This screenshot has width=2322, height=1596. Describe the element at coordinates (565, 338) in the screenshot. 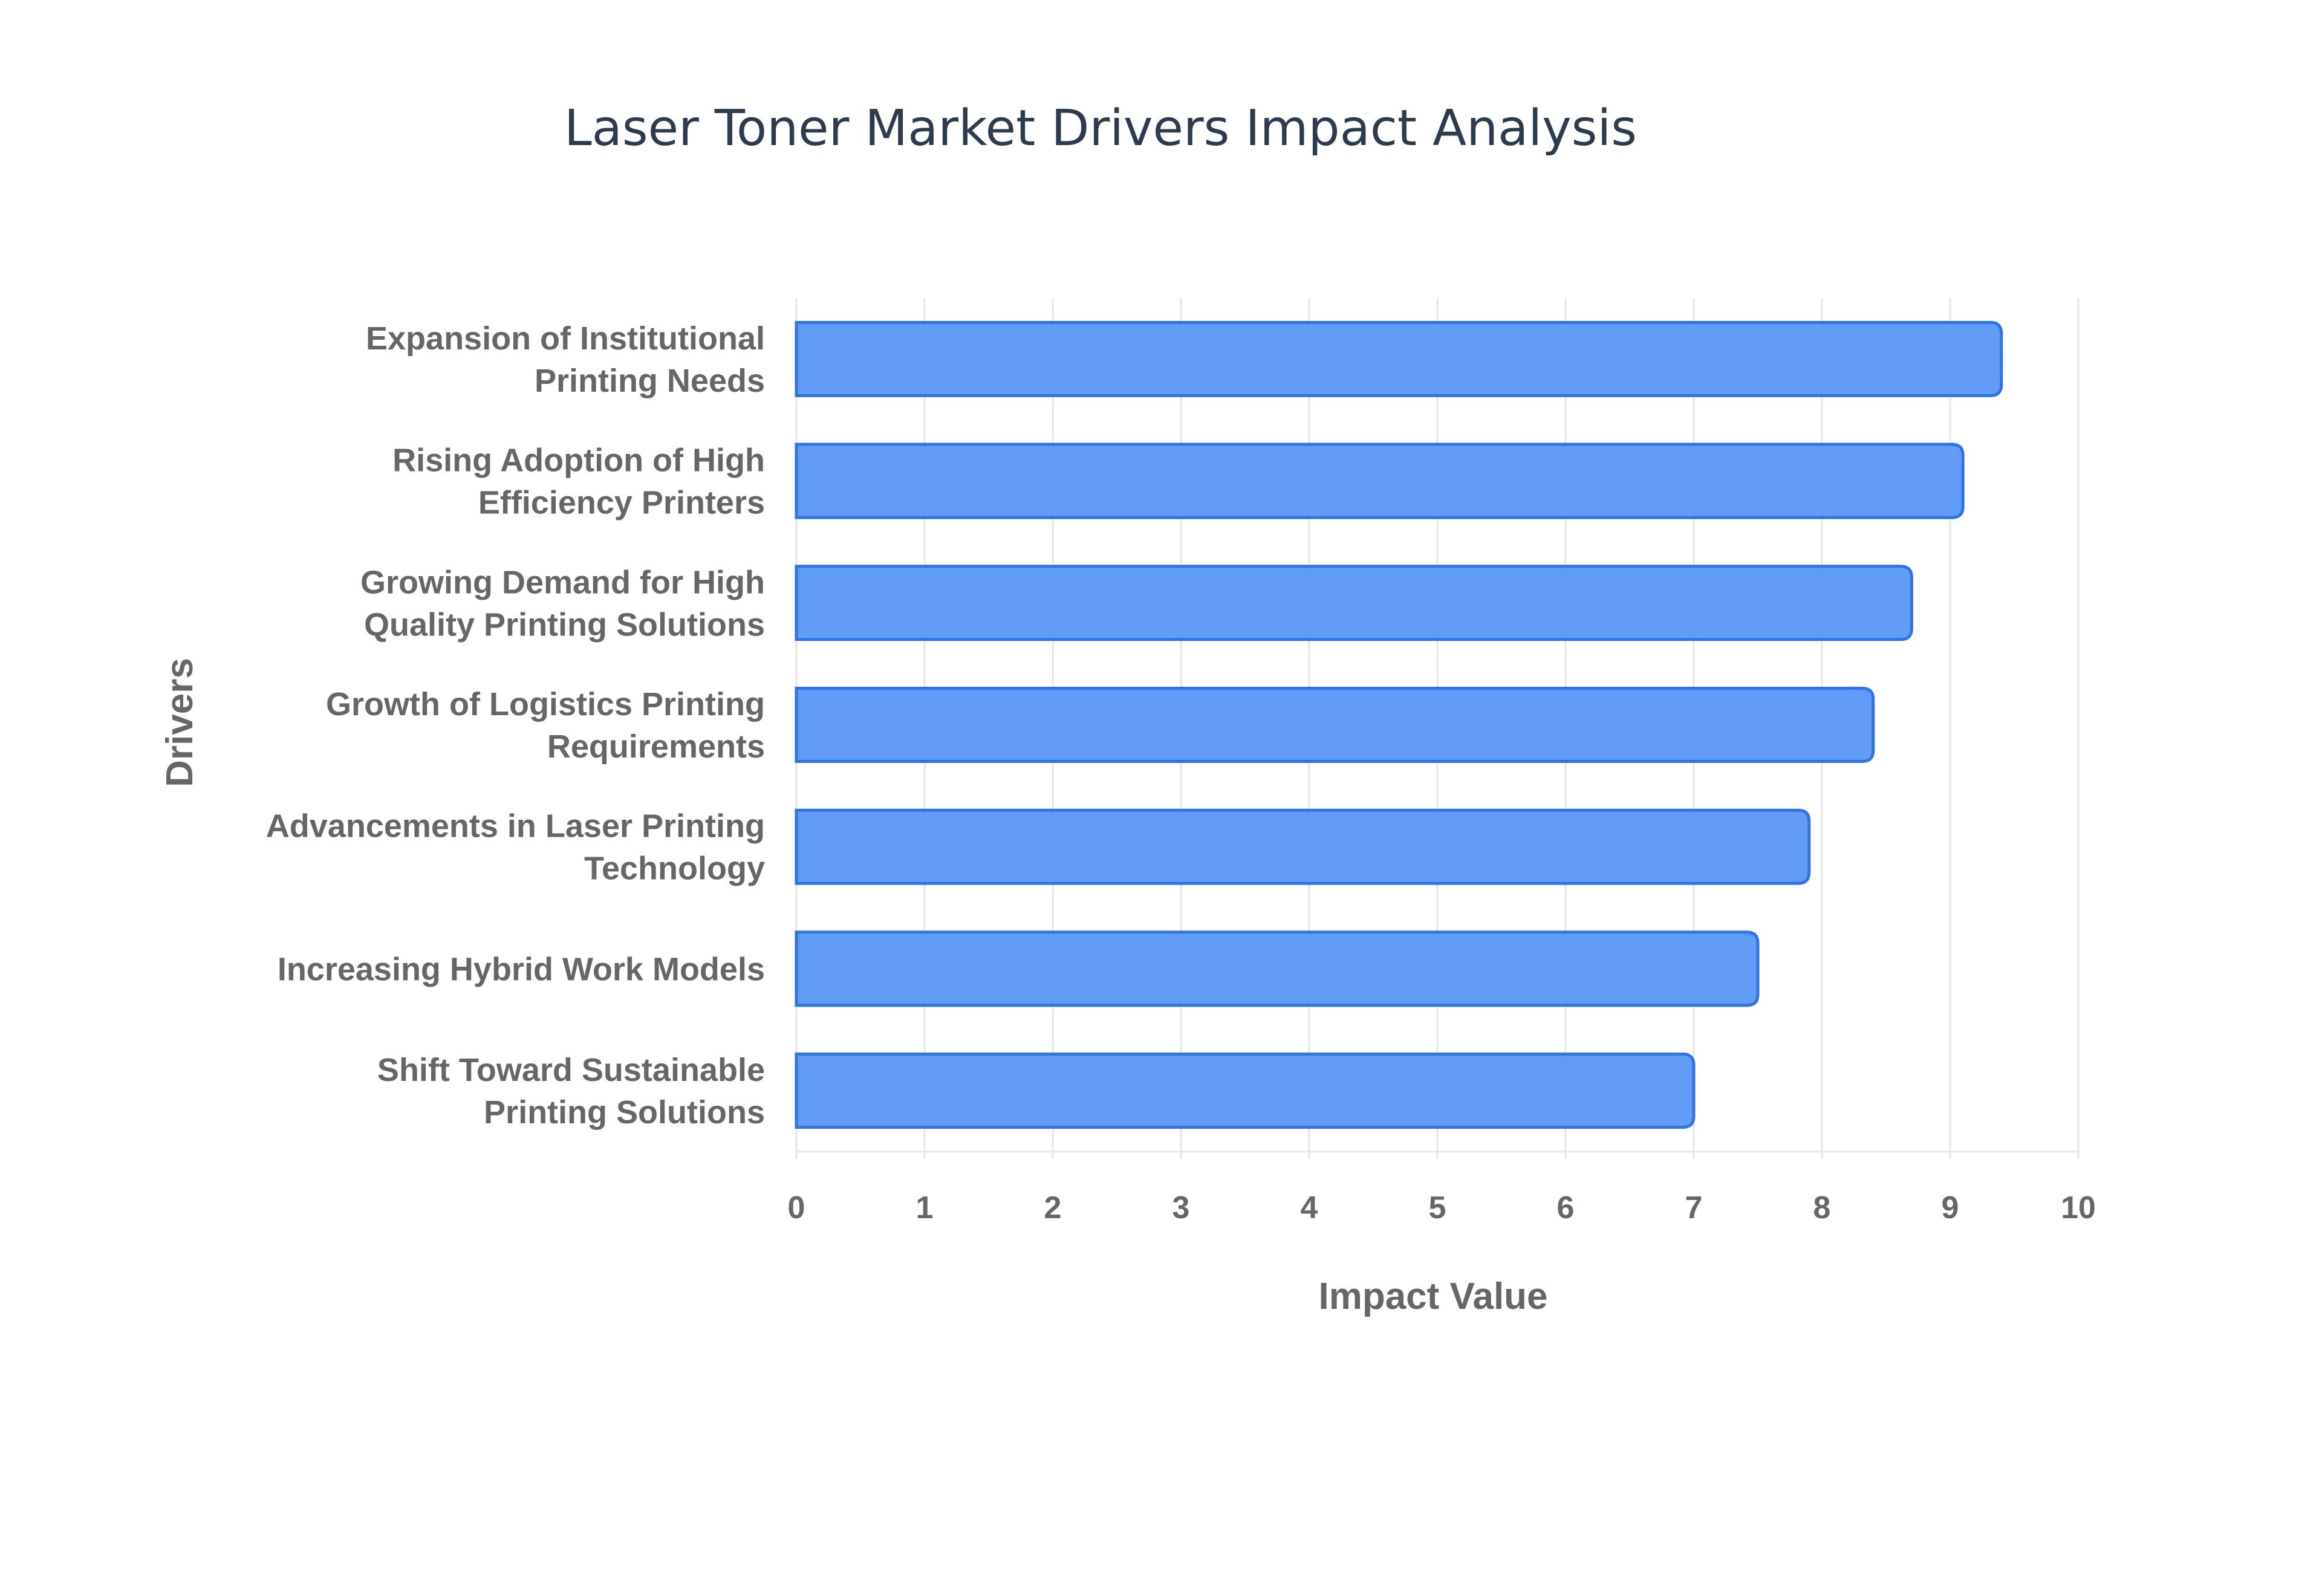

I see `category-label: Expansion of Institutional` at that location.